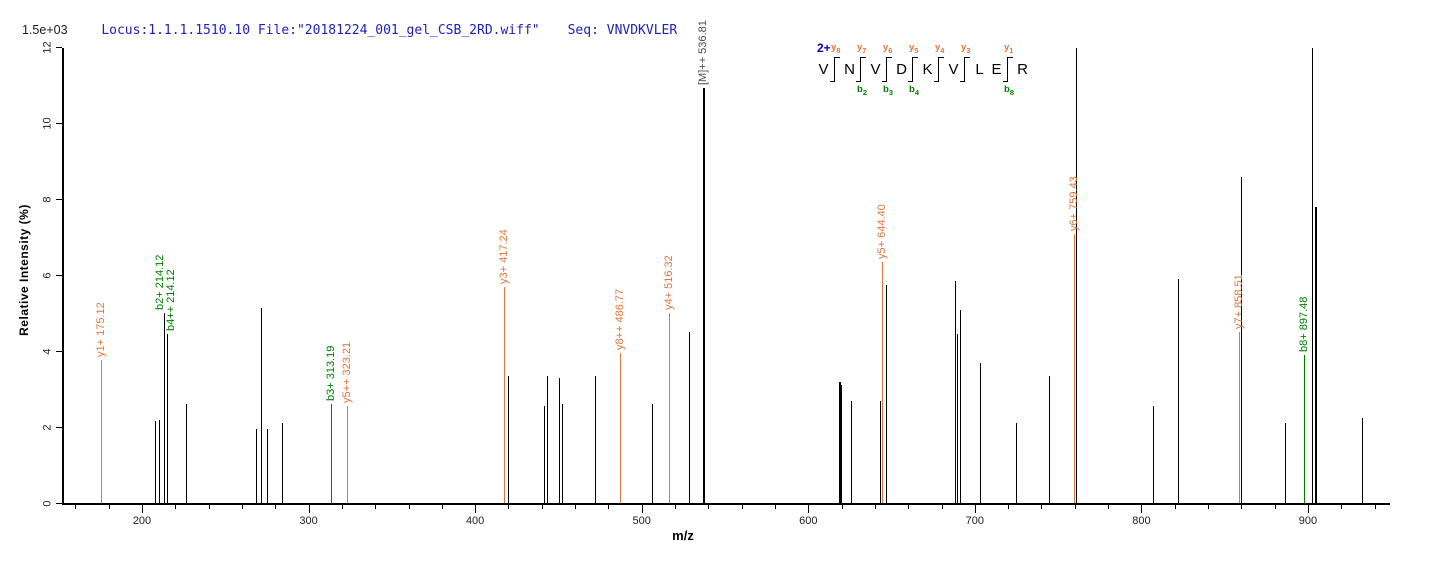  Describe the element at coordinates (1009, 90) in the screenshot. I see `b-ion-label: b8` at that location.